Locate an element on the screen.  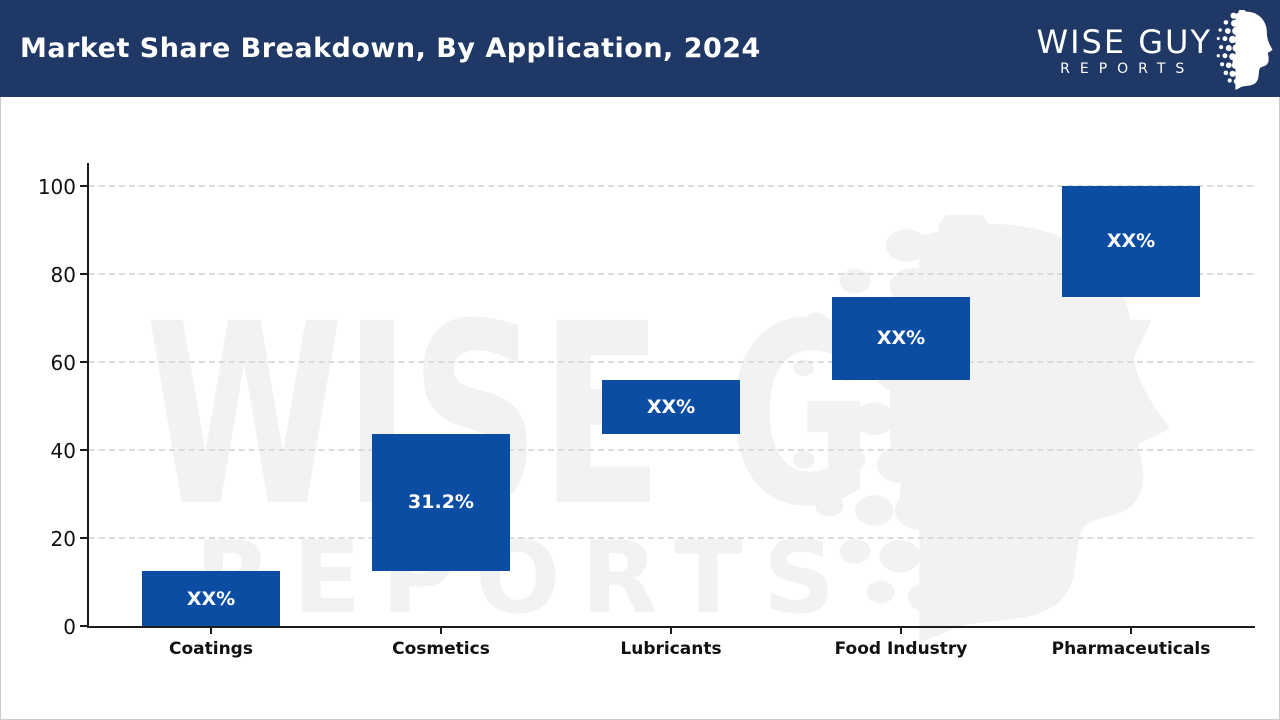
y-axis-tick-label: 40 is located at coordinates (63, 451).